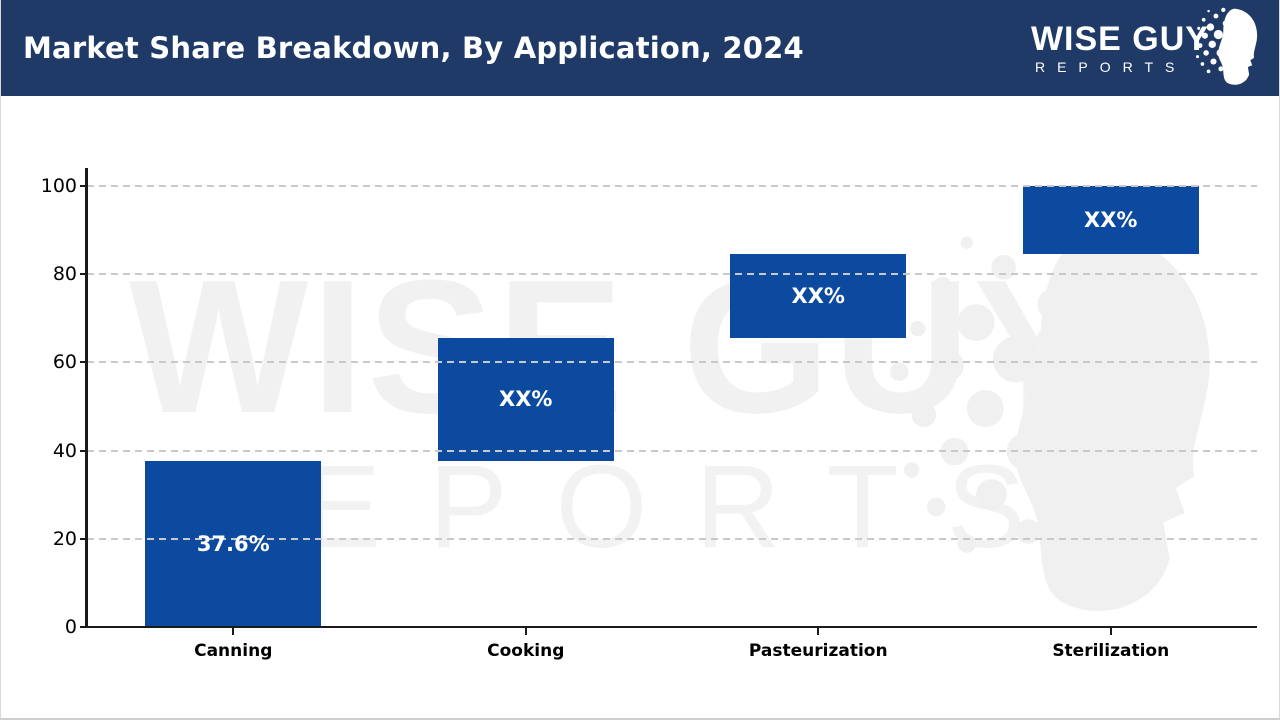 Image resolution: width=1280 pixels, height=720 pixels. I want to click on y-axis-line, so click(86, 398).